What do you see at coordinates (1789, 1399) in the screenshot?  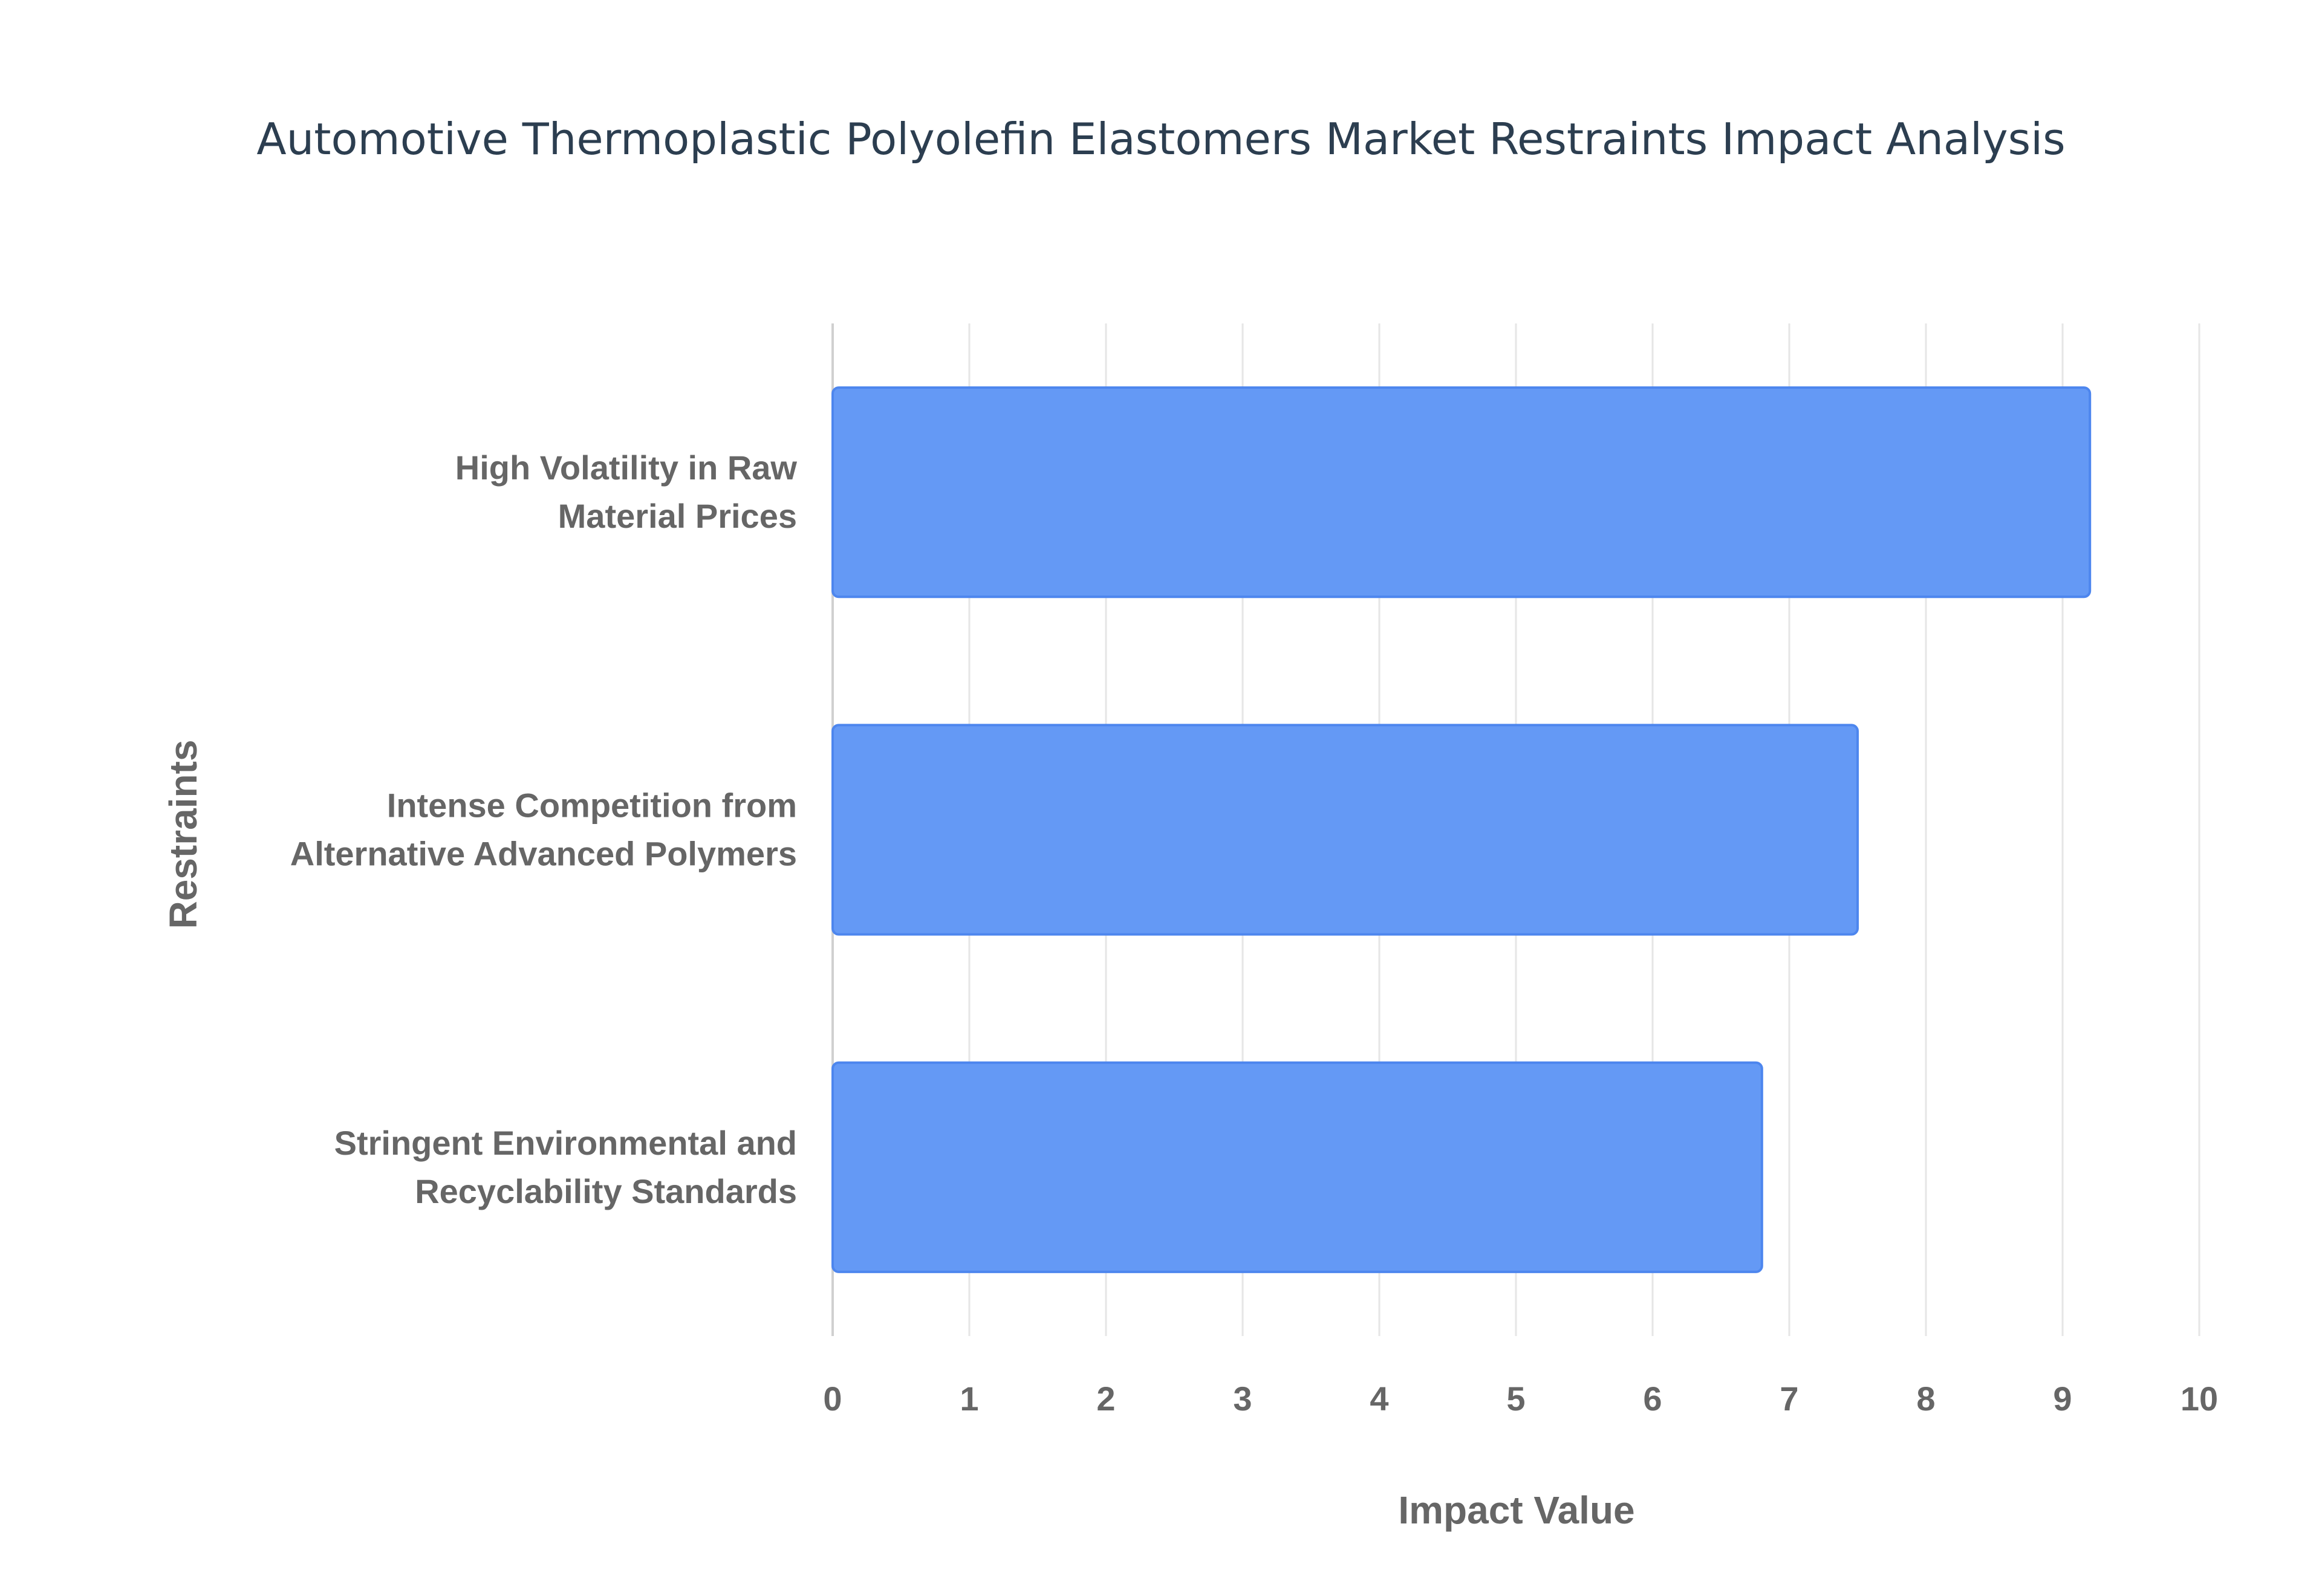 I see `x-tick-label: 7` at bounding box center [1789, 1399].